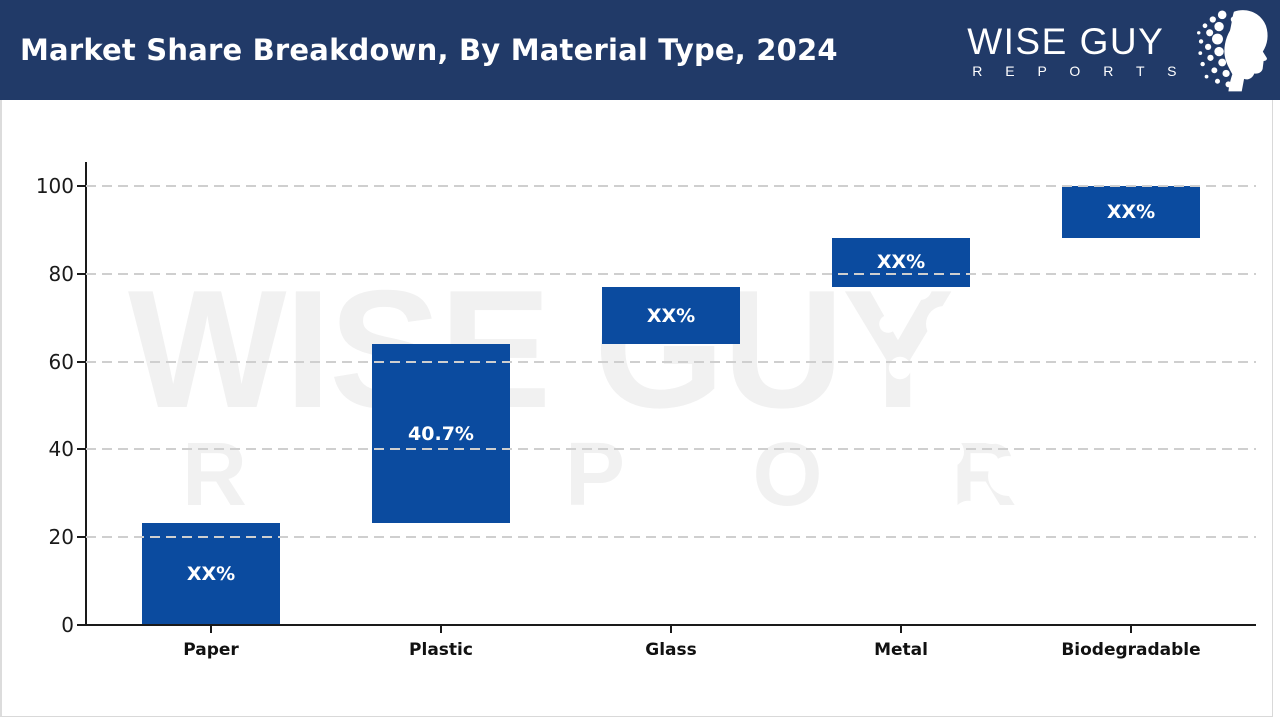 The width and height of the screenshot is (1280, 720). I want to click on y-tick-label: 80, so click(61, 273).